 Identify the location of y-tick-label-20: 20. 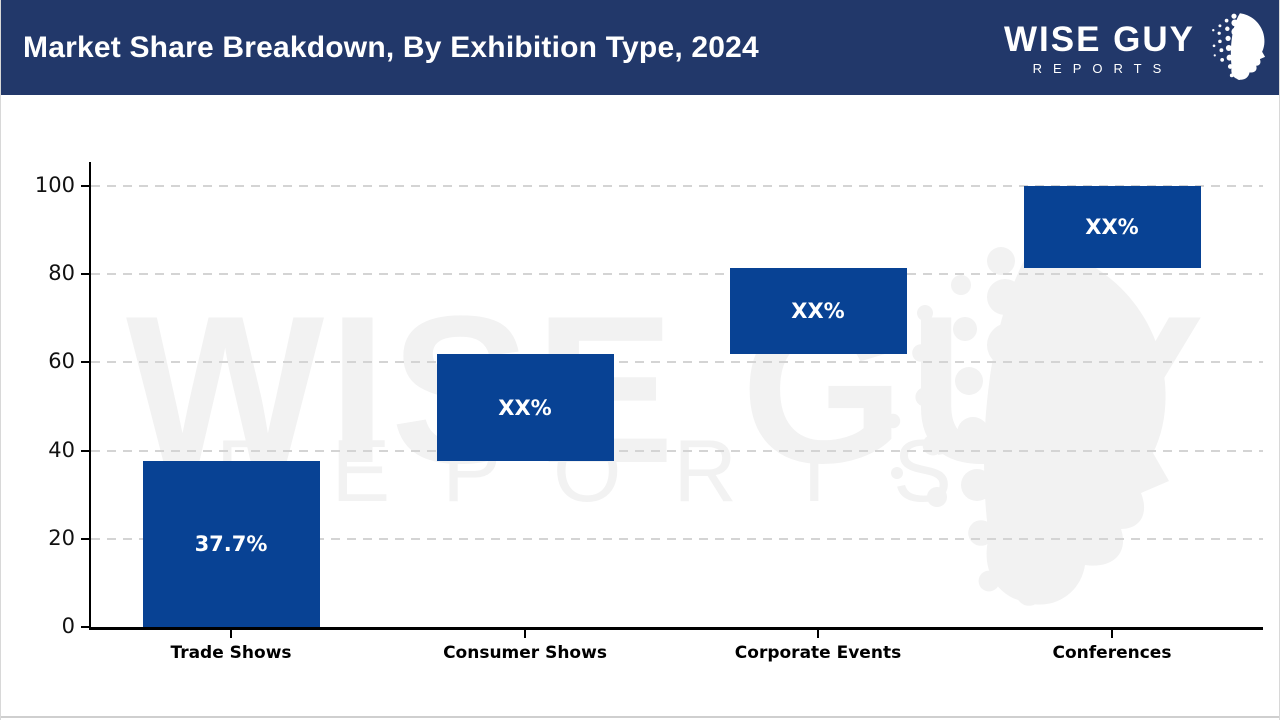
(61, 537).